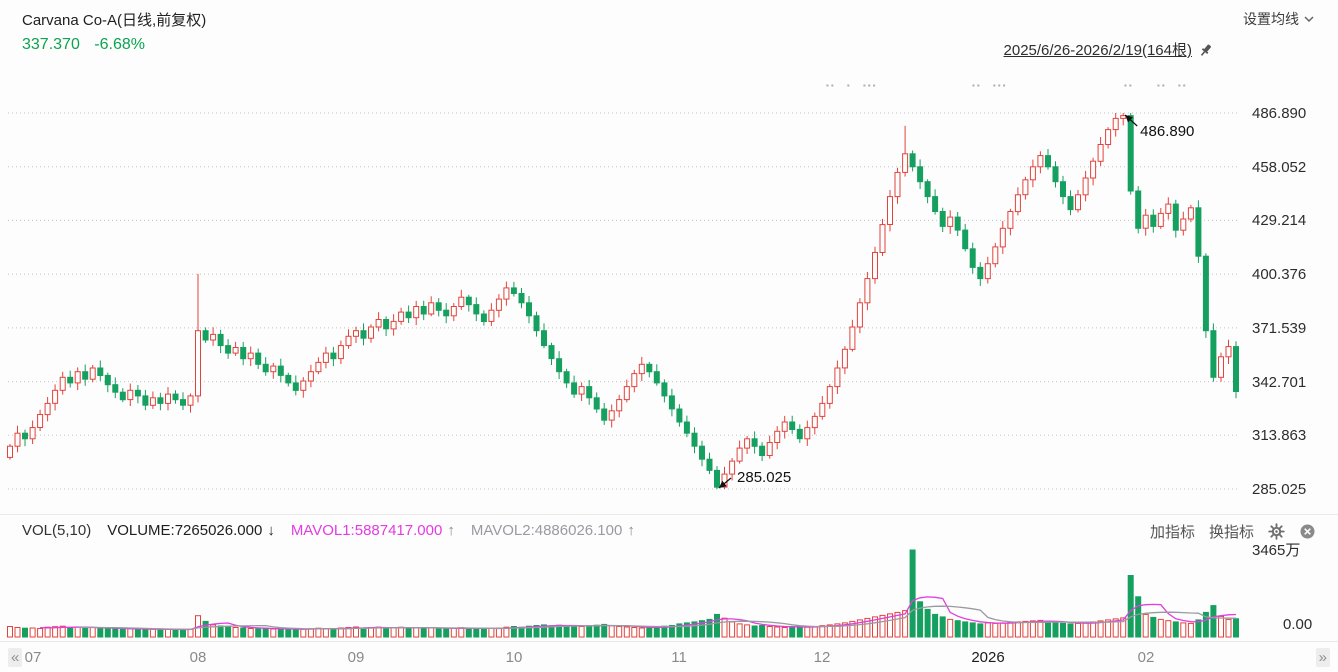 The height and width of the screenshot is (672, 1338). I want to click on volume-axis-zero: 0.00, so click(1298, 624).